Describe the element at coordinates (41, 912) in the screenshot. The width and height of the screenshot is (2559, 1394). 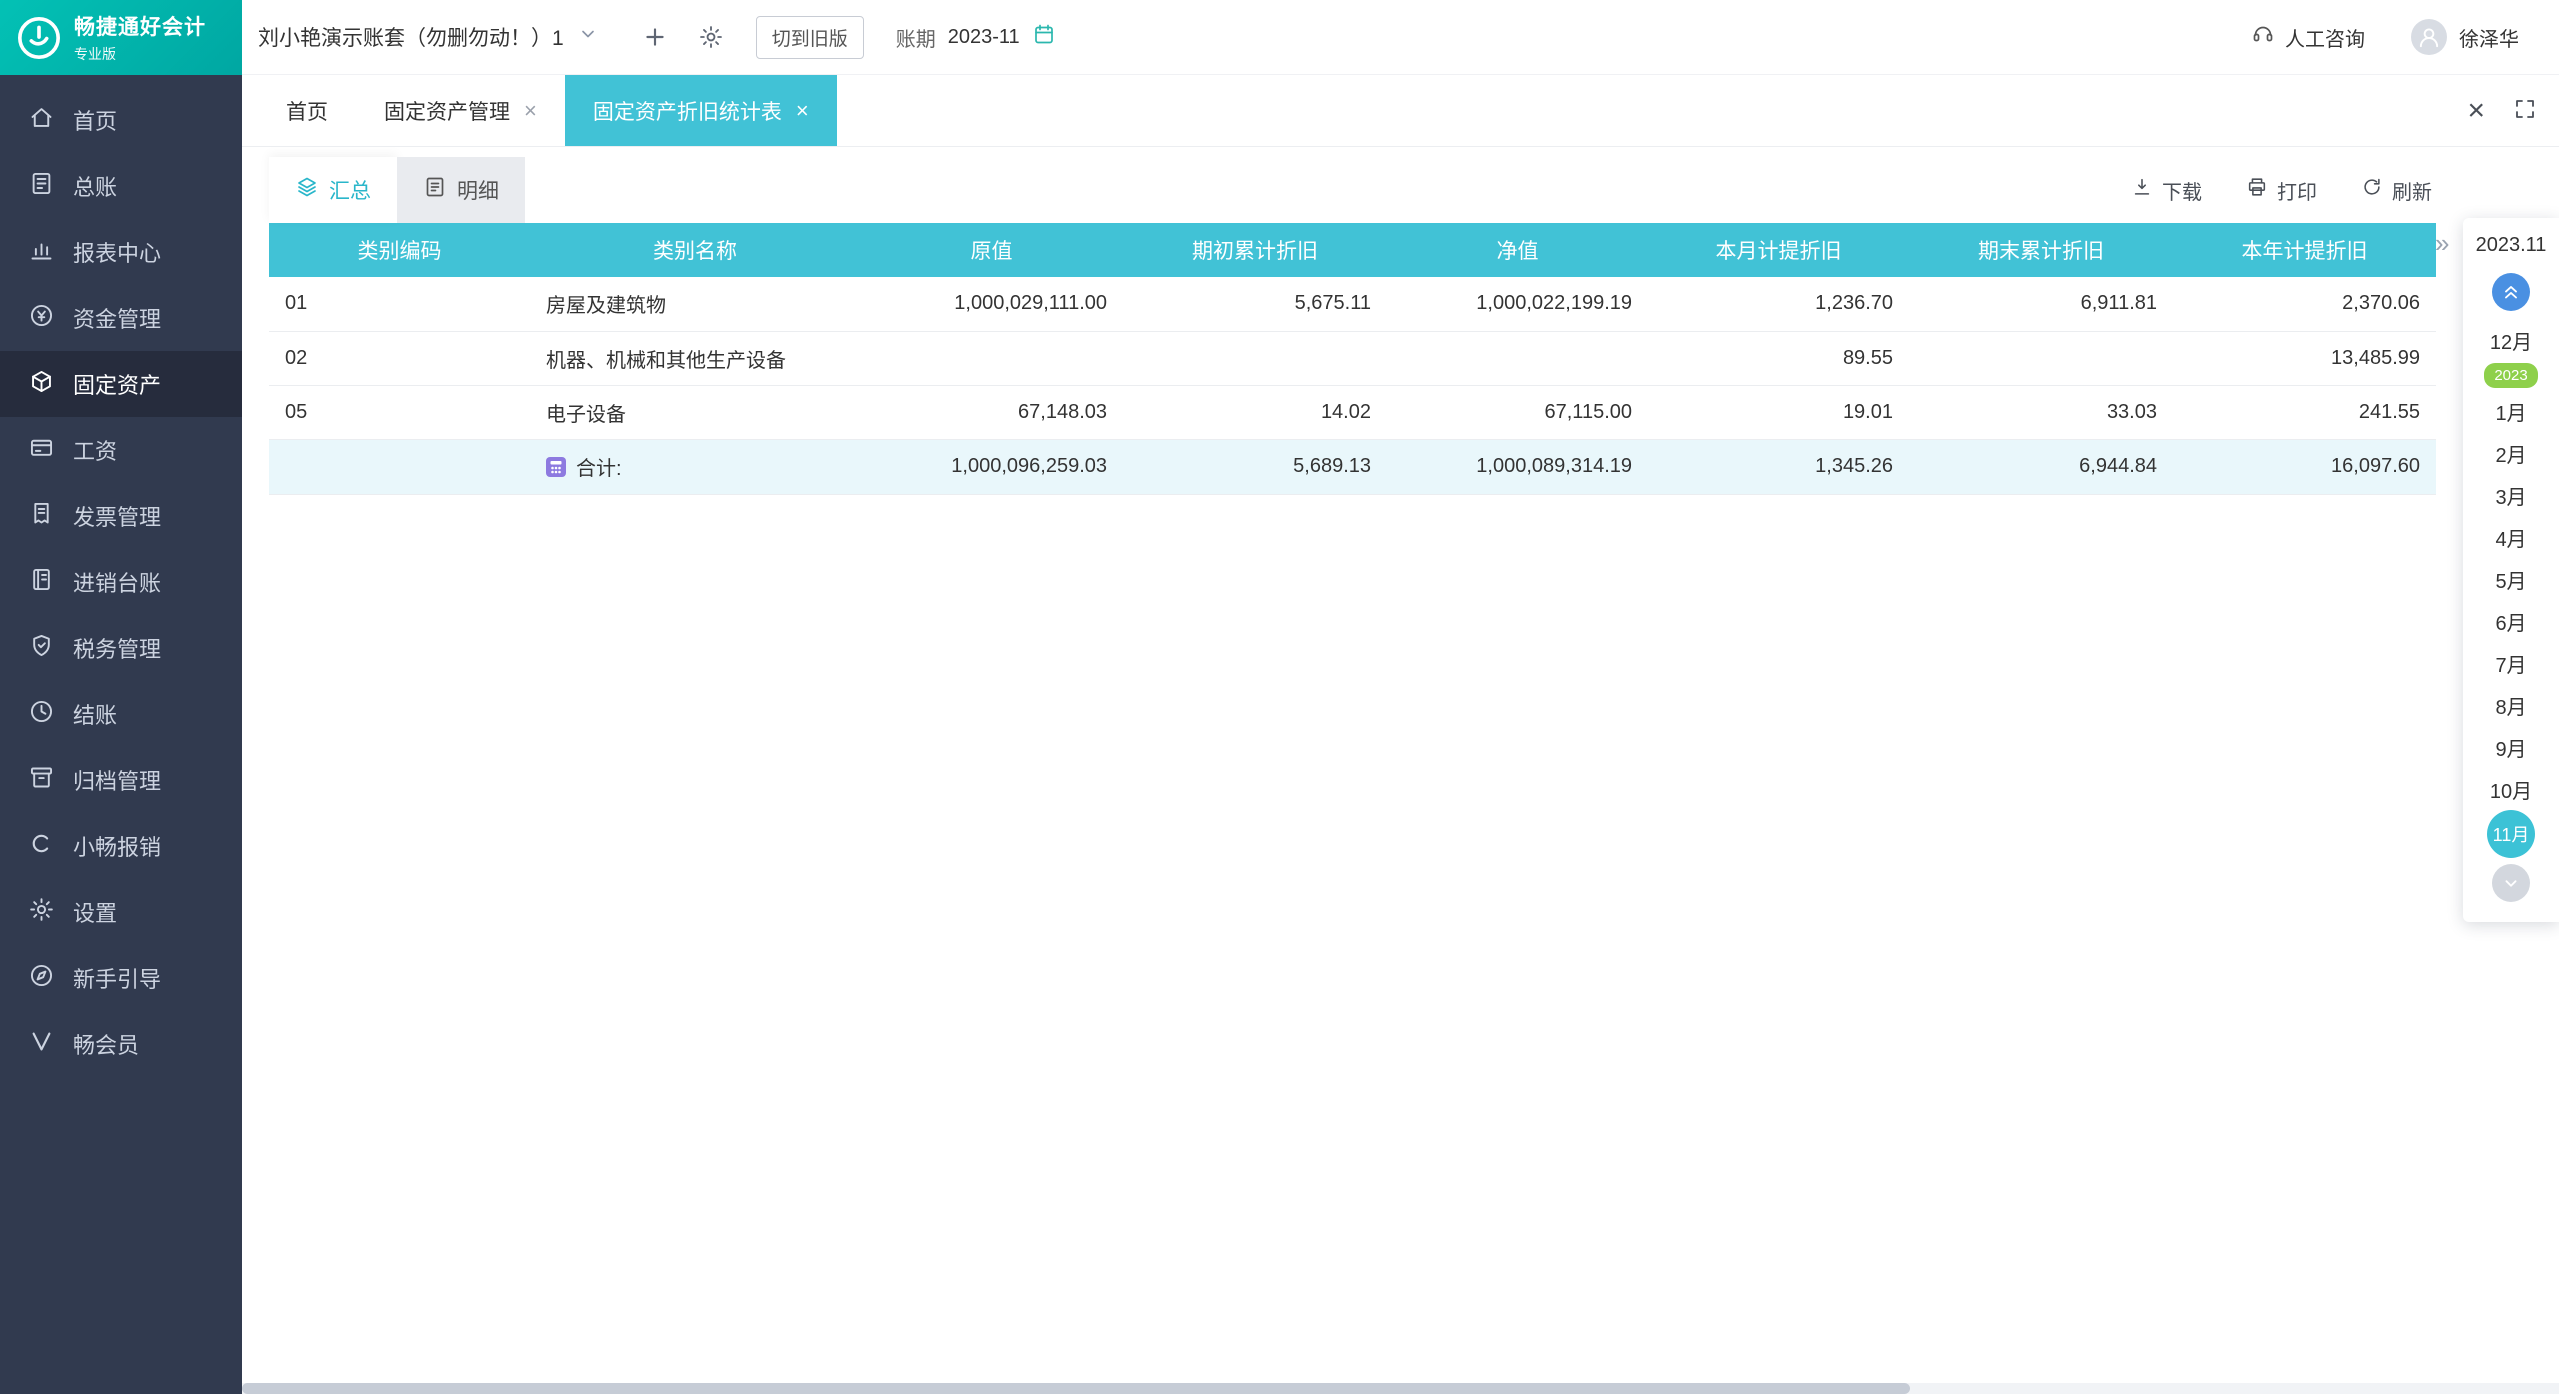
I see `settings-icon` at that location.